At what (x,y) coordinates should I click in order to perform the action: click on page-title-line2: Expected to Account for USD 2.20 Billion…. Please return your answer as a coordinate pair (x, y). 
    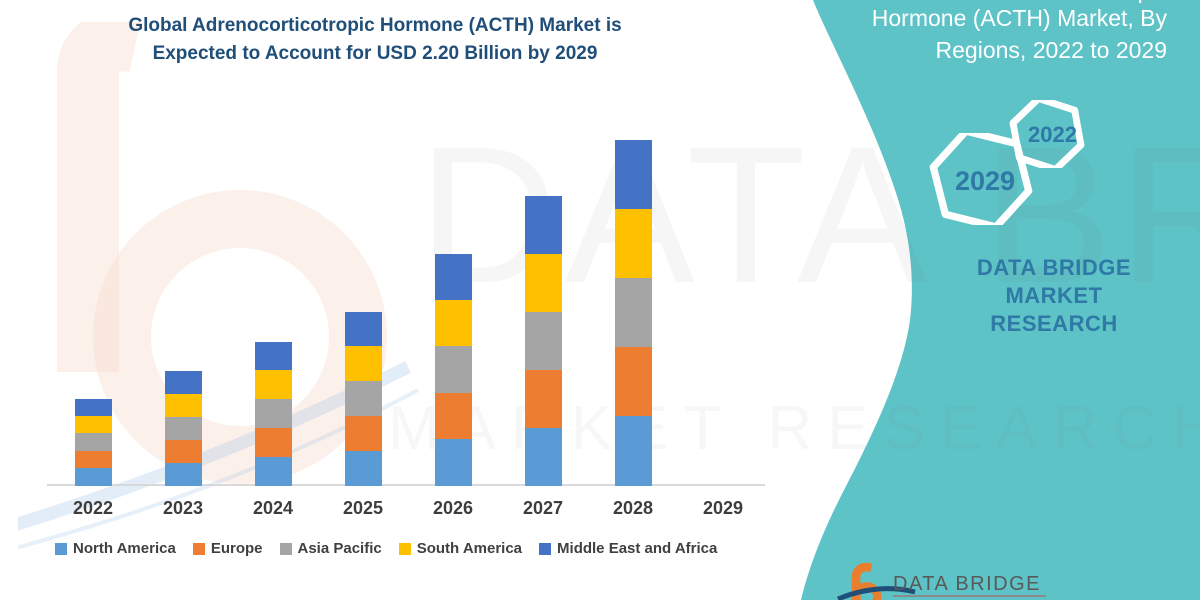
    Looking at the image, I should click on (375, 53).